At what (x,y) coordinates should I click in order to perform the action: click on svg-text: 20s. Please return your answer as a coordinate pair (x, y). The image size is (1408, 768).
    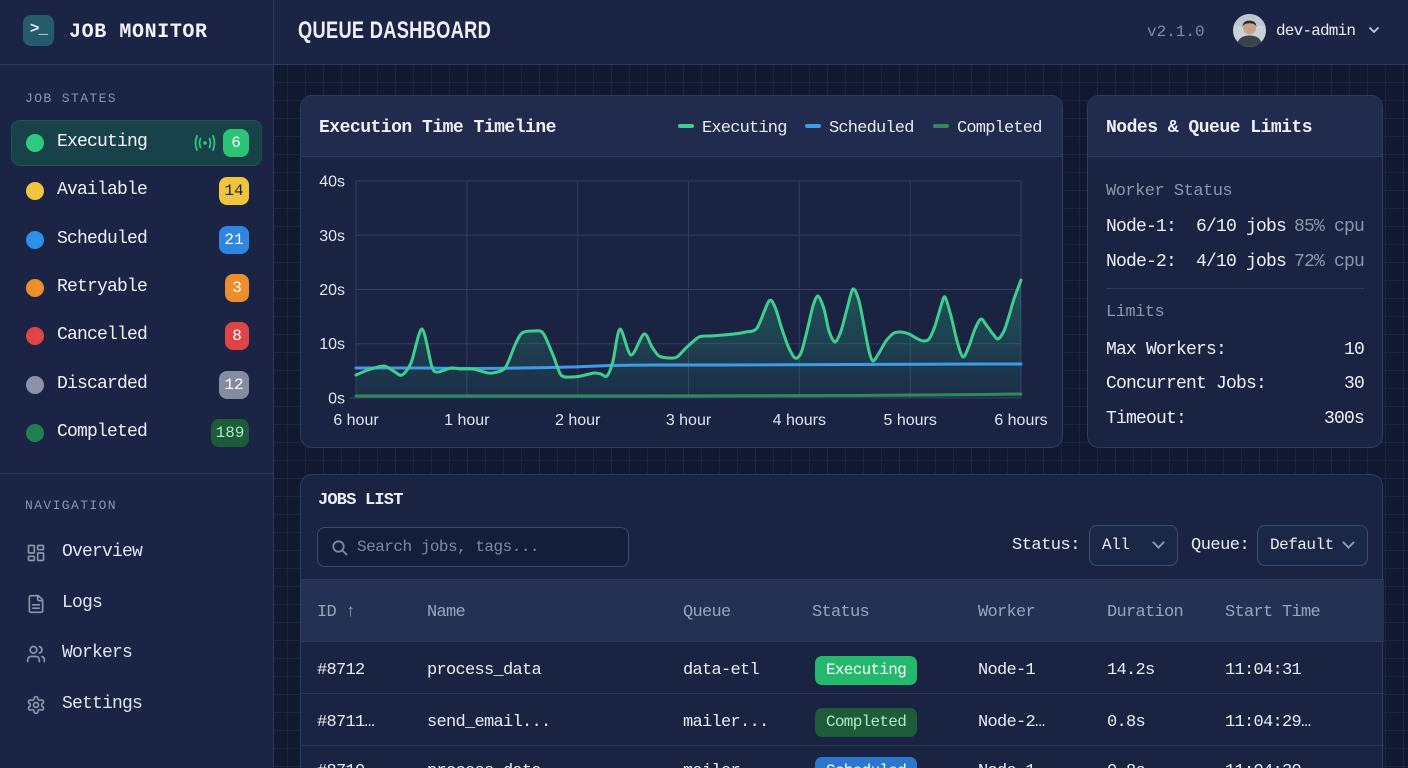
    Looking at the image, I should click on (332, 290).